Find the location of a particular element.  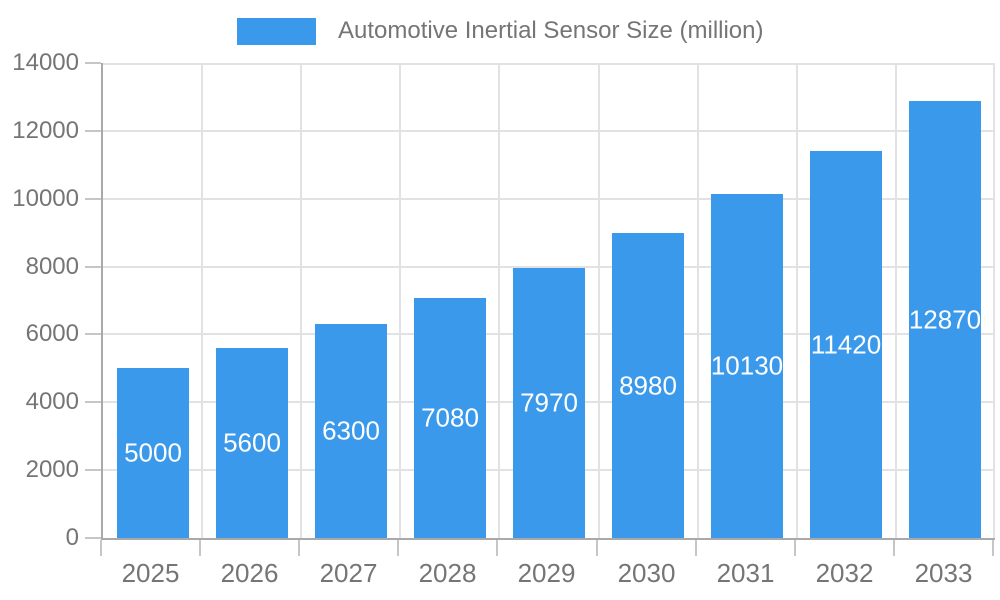

y-axis-tick-label: 8000 is located at coordinates (52, 266).